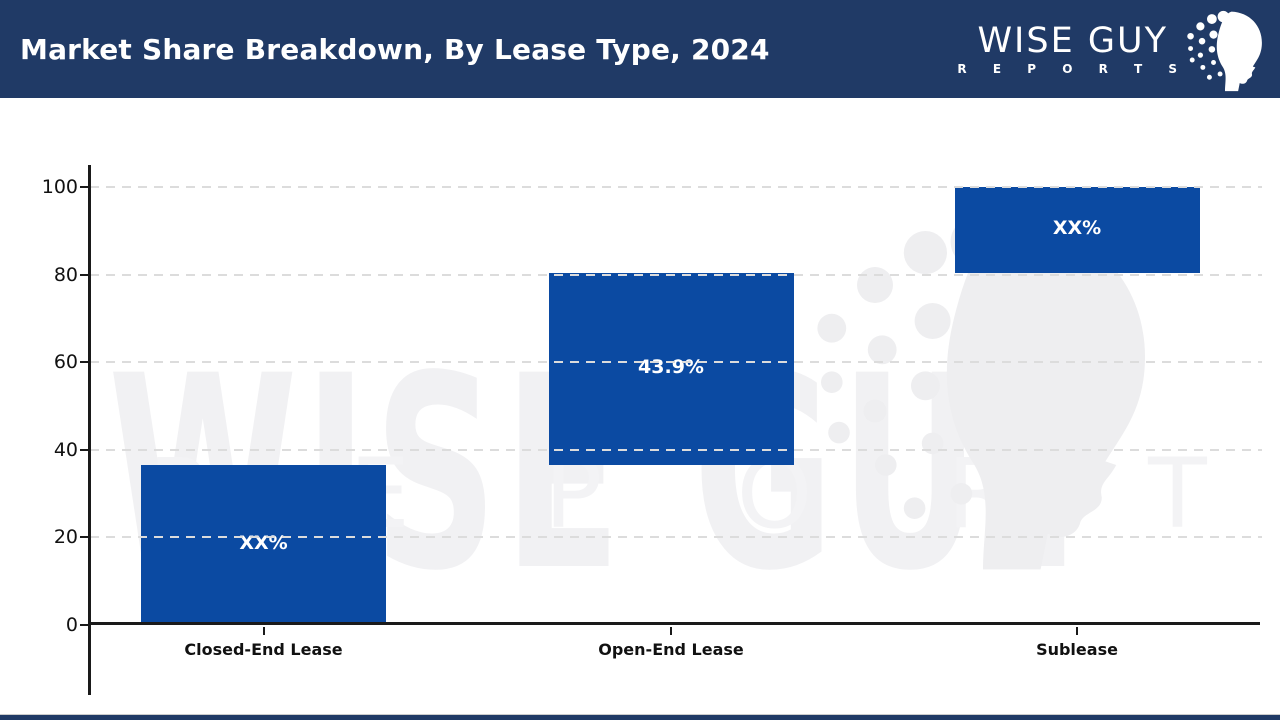 The width and height of the screenshot is (1280, 720). I want to click on y-tick-label: 80, so click(65, 274).